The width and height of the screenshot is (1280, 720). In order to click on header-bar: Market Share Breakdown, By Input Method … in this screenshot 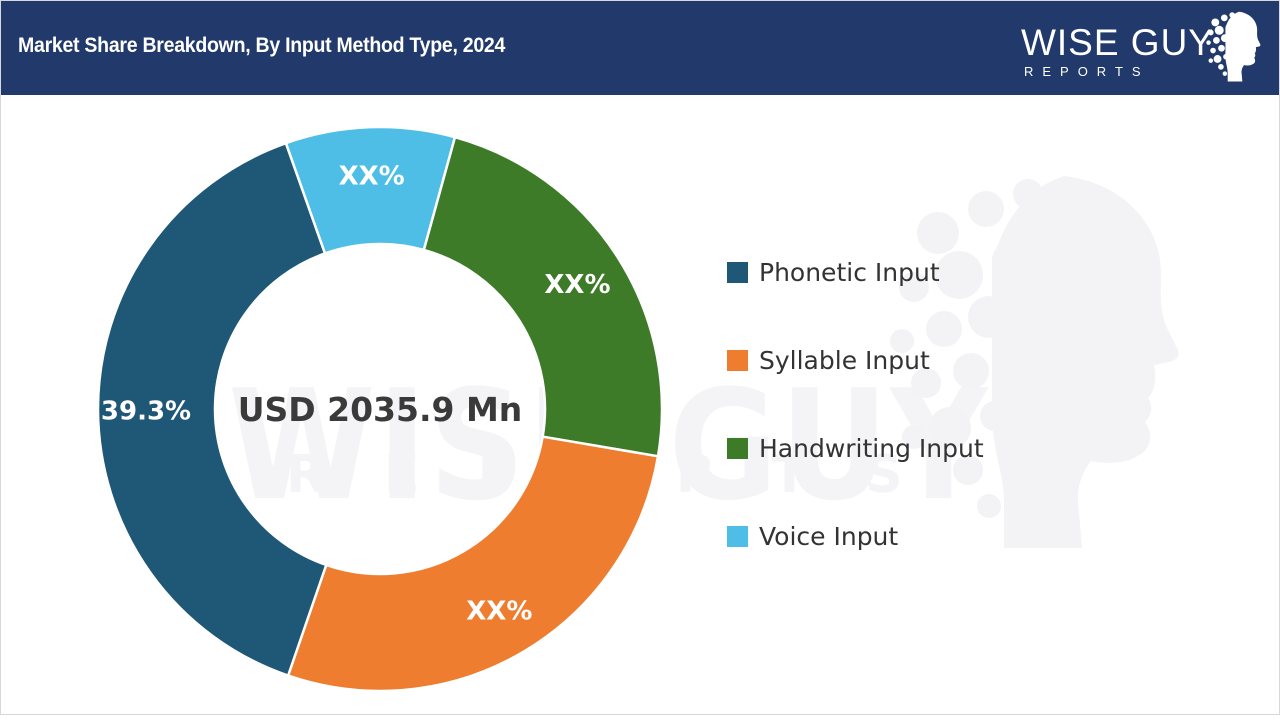, I will do `click(640, 47)`.